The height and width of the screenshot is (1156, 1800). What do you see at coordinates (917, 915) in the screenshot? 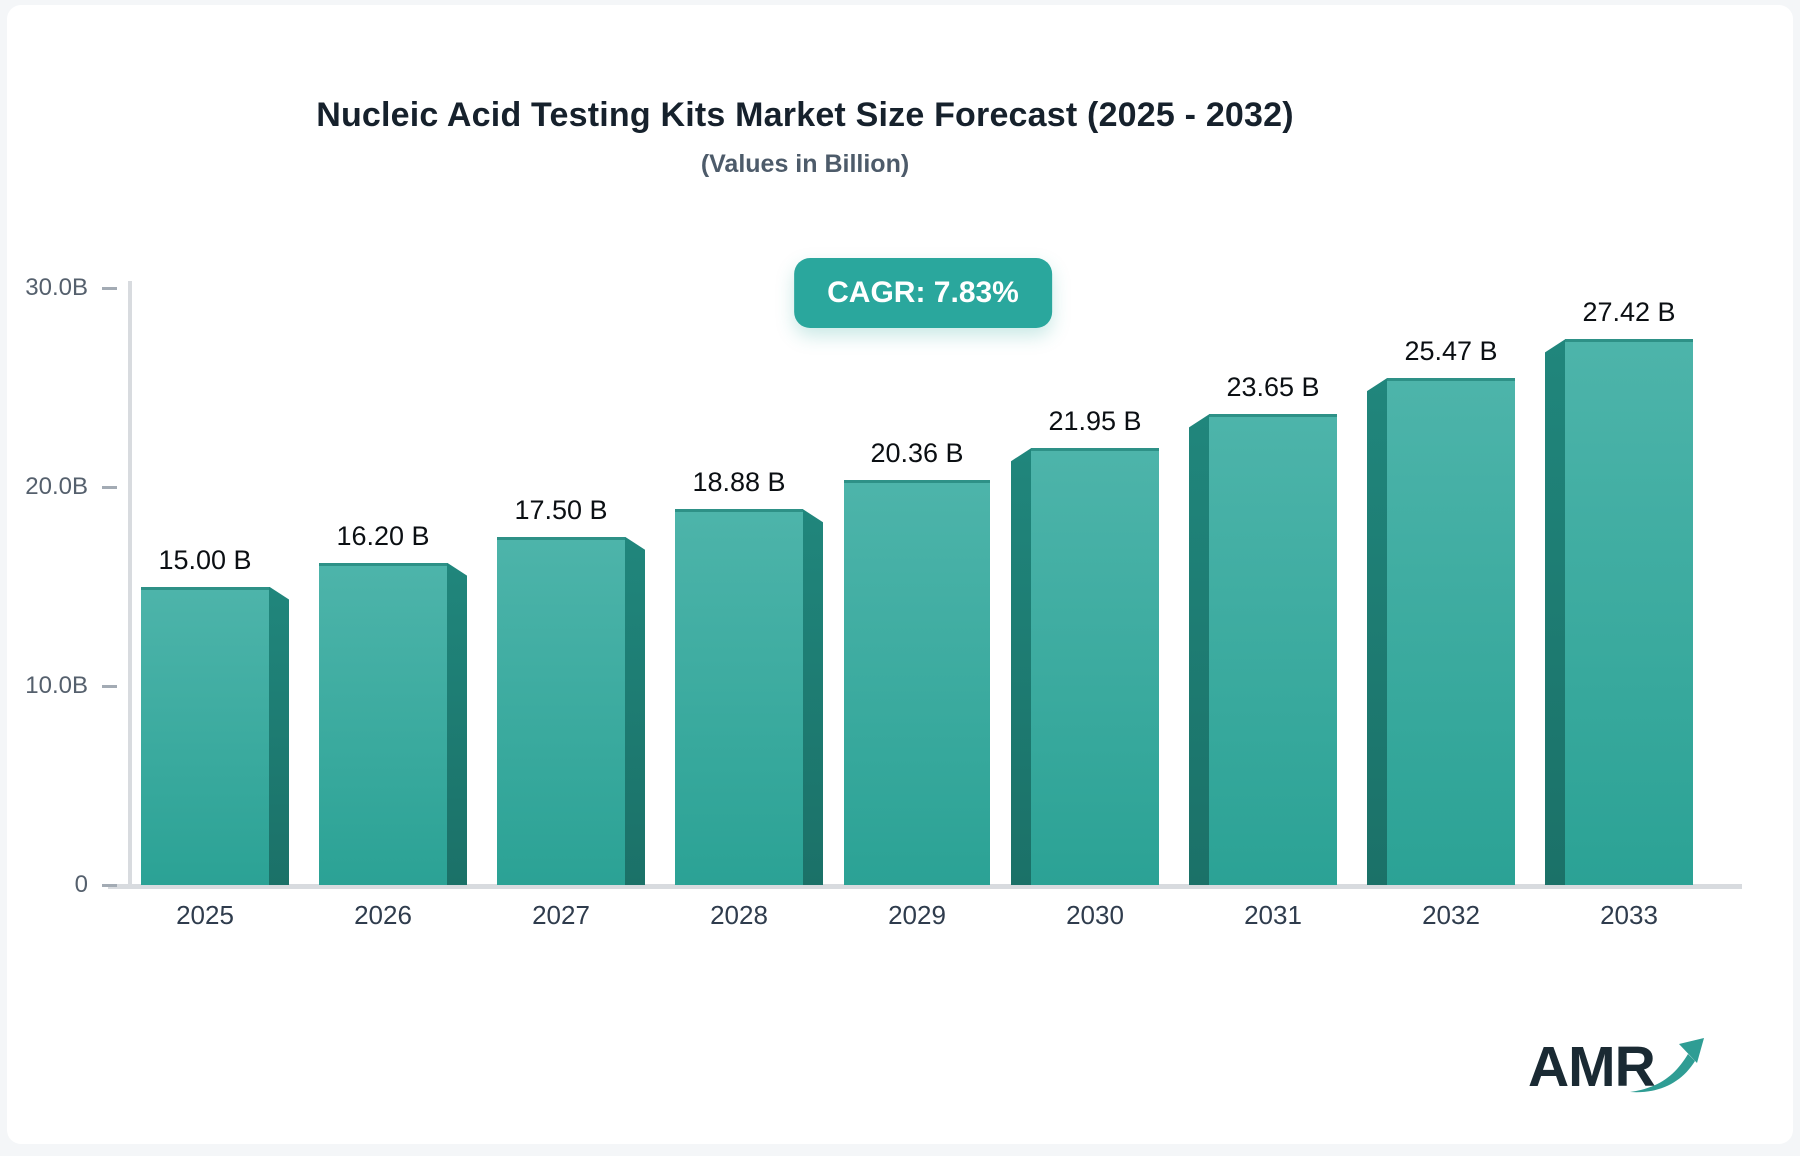
I see `x-tick-label: 2029` at bounding box center [917, 915].